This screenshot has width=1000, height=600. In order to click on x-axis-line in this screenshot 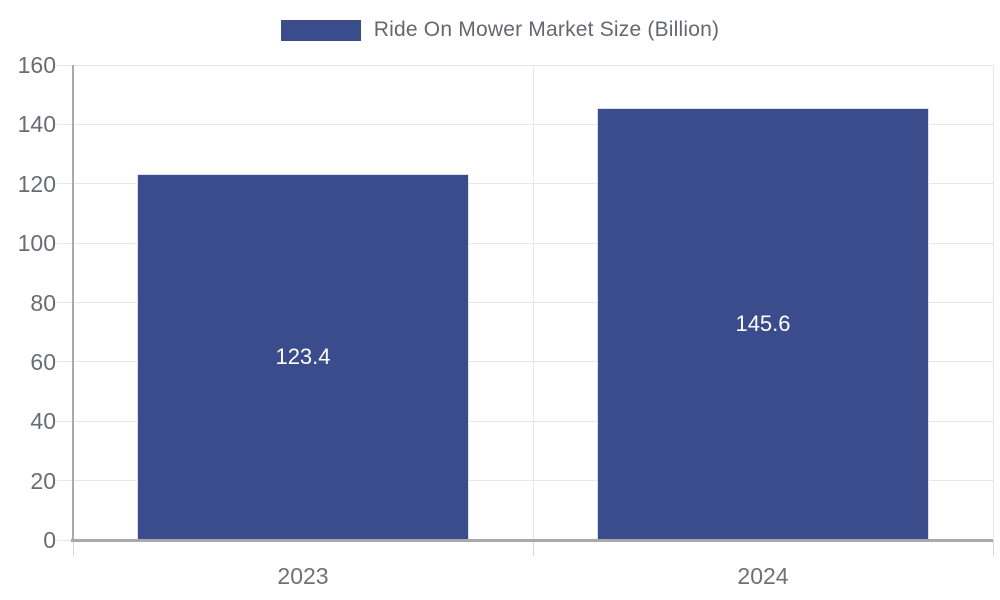, I will do `click(532, 540)`.